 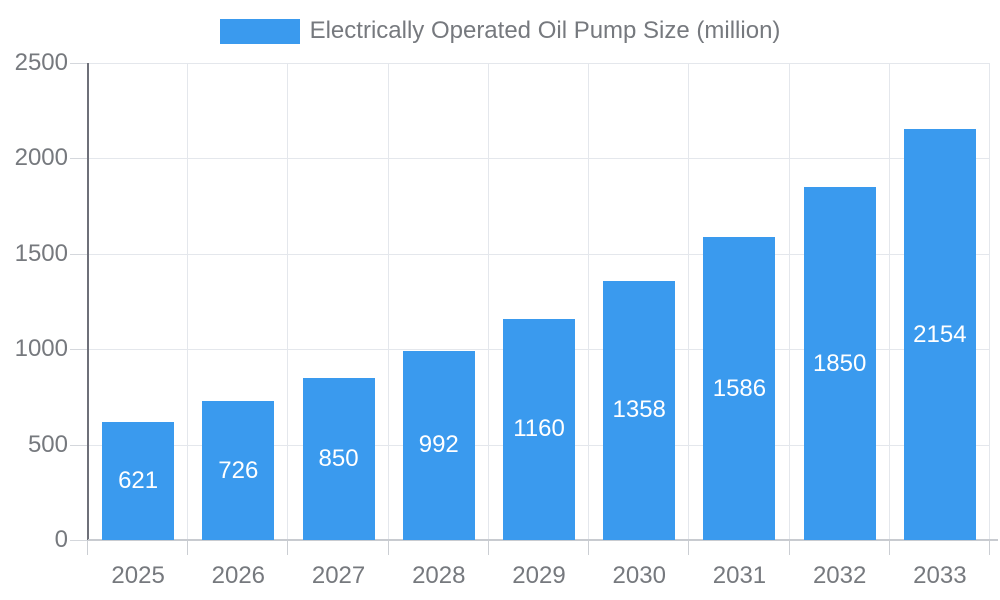 What do you see at coordinates (940, 575) in the screenshot?
I see `x-tick-label: 2033` at bounding box center [940, 575].